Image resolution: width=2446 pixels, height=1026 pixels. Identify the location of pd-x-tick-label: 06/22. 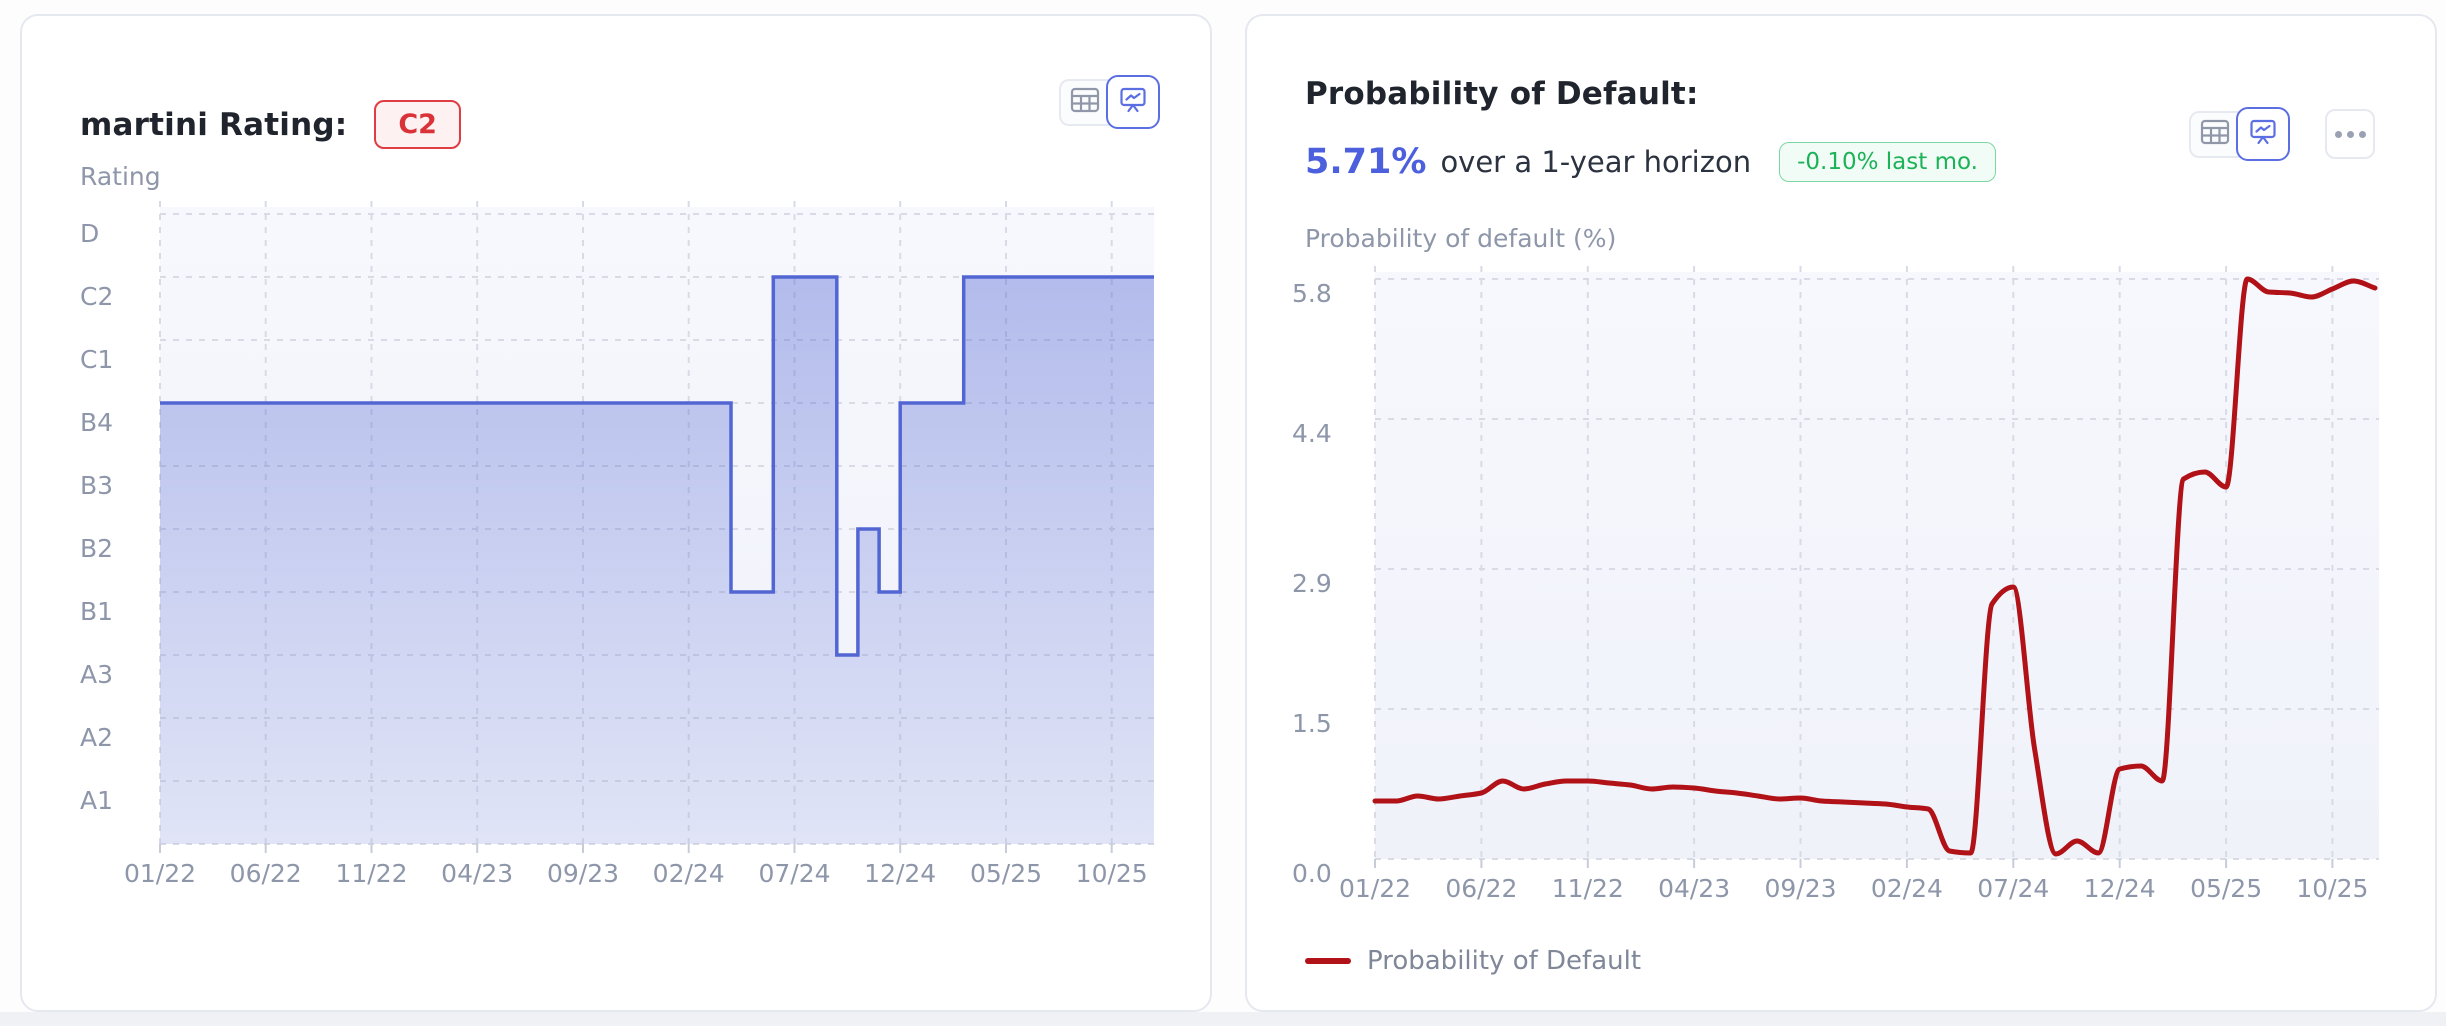
(1481, 888).